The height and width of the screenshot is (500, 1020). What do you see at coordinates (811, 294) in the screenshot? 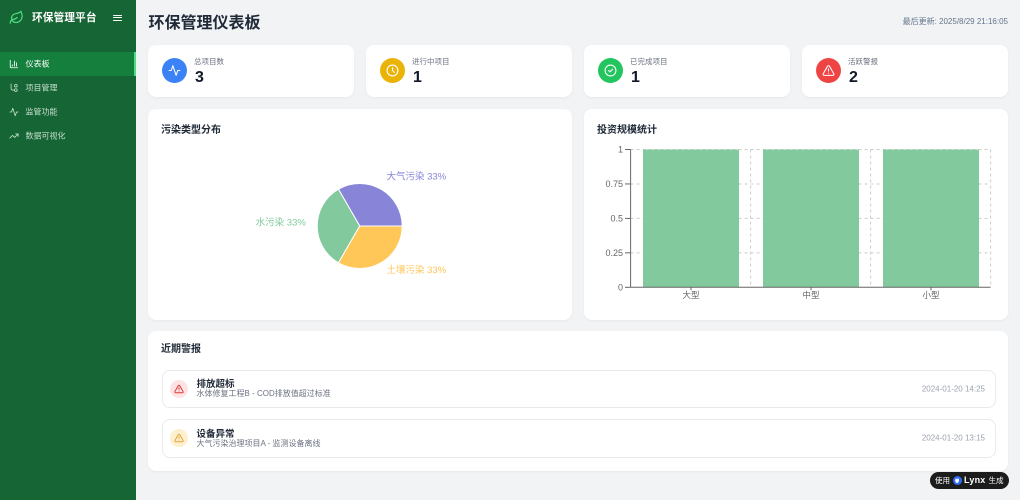
I see `svg-text: 中型` at bounding box center [811, 294].